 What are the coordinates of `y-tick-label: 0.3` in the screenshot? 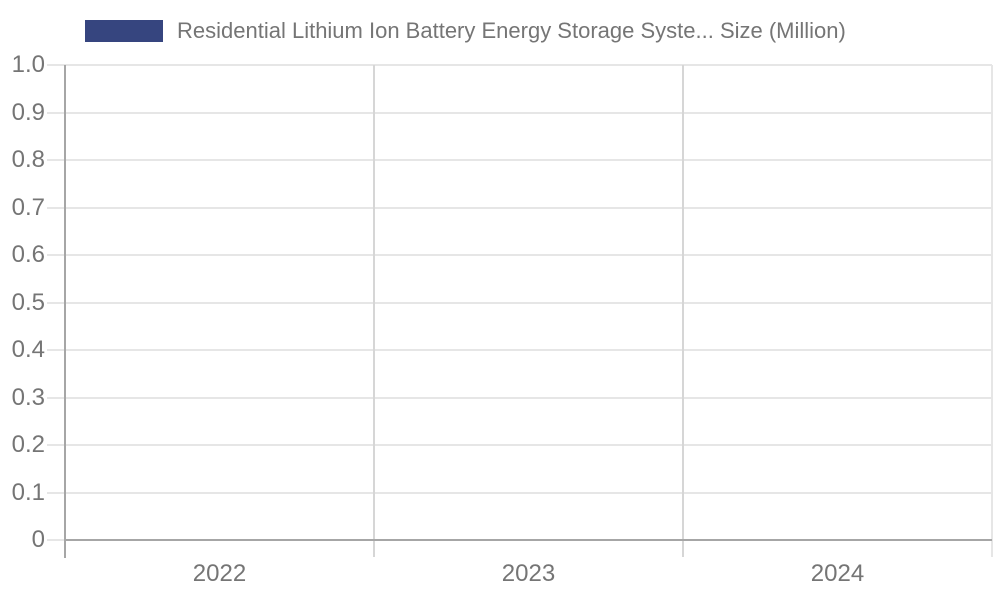 It's located at (28, 397).